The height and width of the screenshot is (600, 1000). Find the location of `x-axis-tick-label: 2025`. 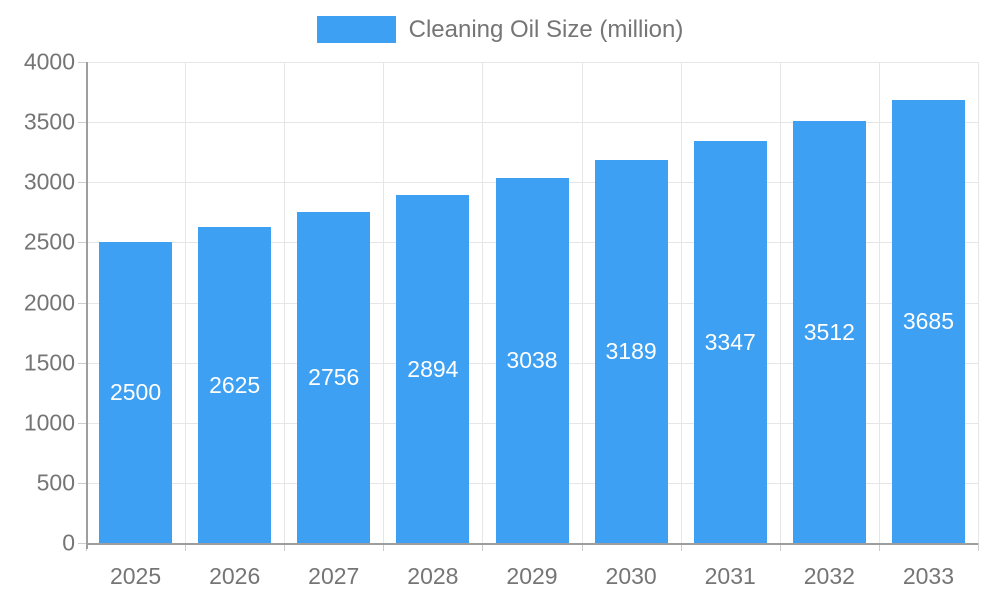

x-axis-tick-label: 2025 is located at coordinates (135, 576).